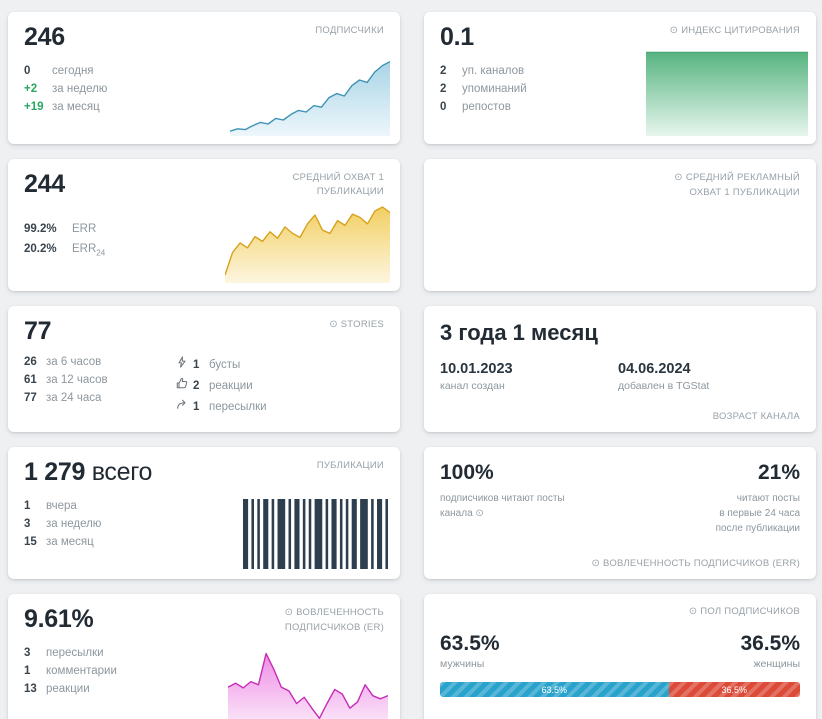 The width and height of the screenshot is (822, 719). What do you see at coordinates (27, 653) in the screenshot?
I see `stat-value: 3` at bounding box center [27, 653].